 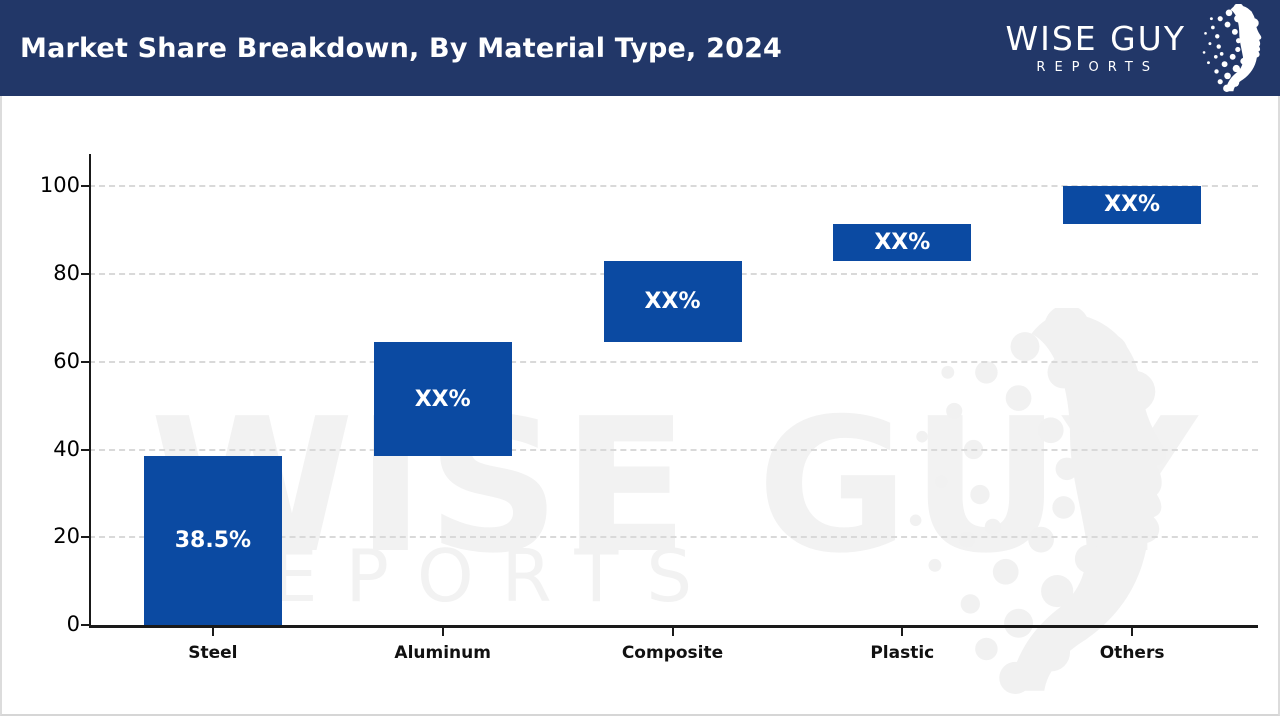 I want to click on x-axis-line, so click(x=673, y=626).